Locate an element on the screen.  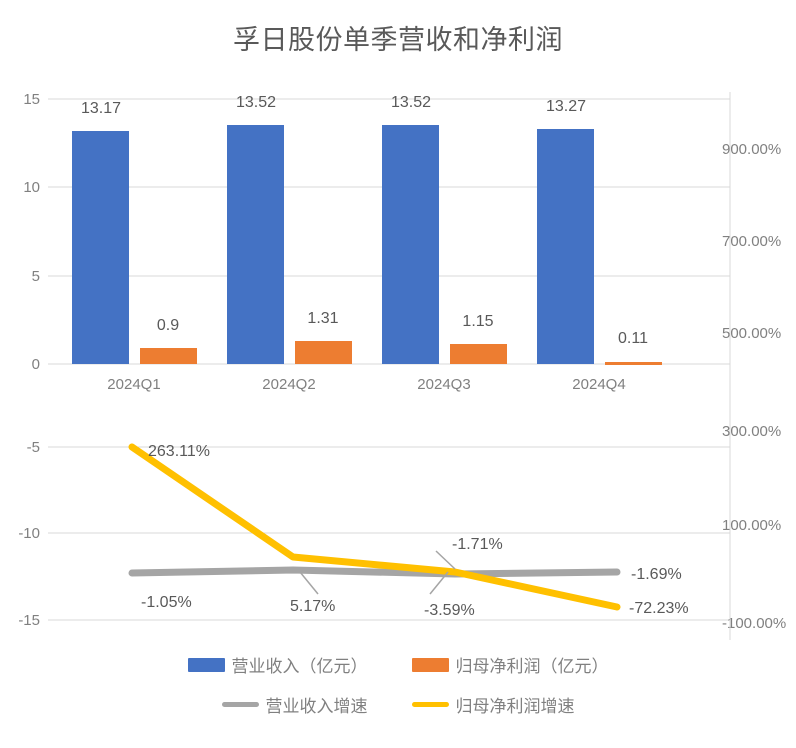
left-axis-tick: 15 is located at coordinates (31, 99).